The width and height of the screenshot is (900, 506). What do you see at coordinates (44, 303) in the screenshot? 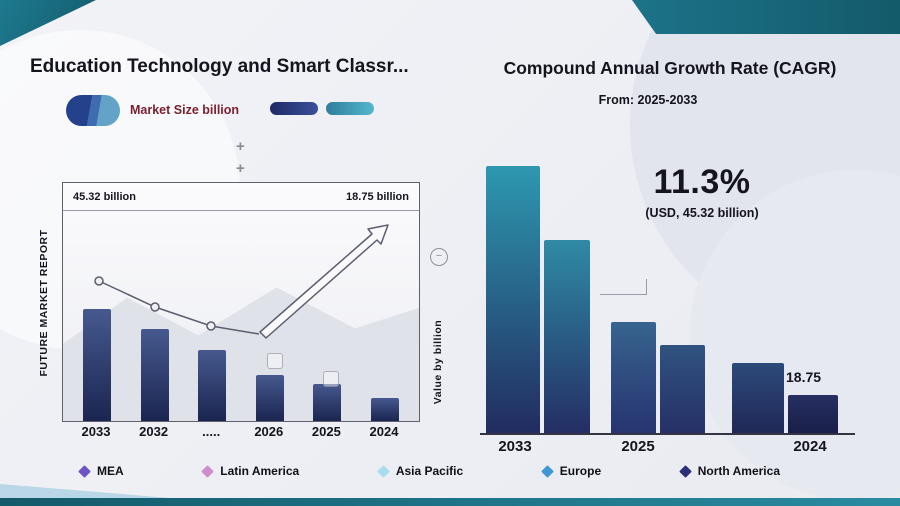
I see `side-label-future-market-report: FUTURE MARKET REPORT` at bounding box center [44, 303].